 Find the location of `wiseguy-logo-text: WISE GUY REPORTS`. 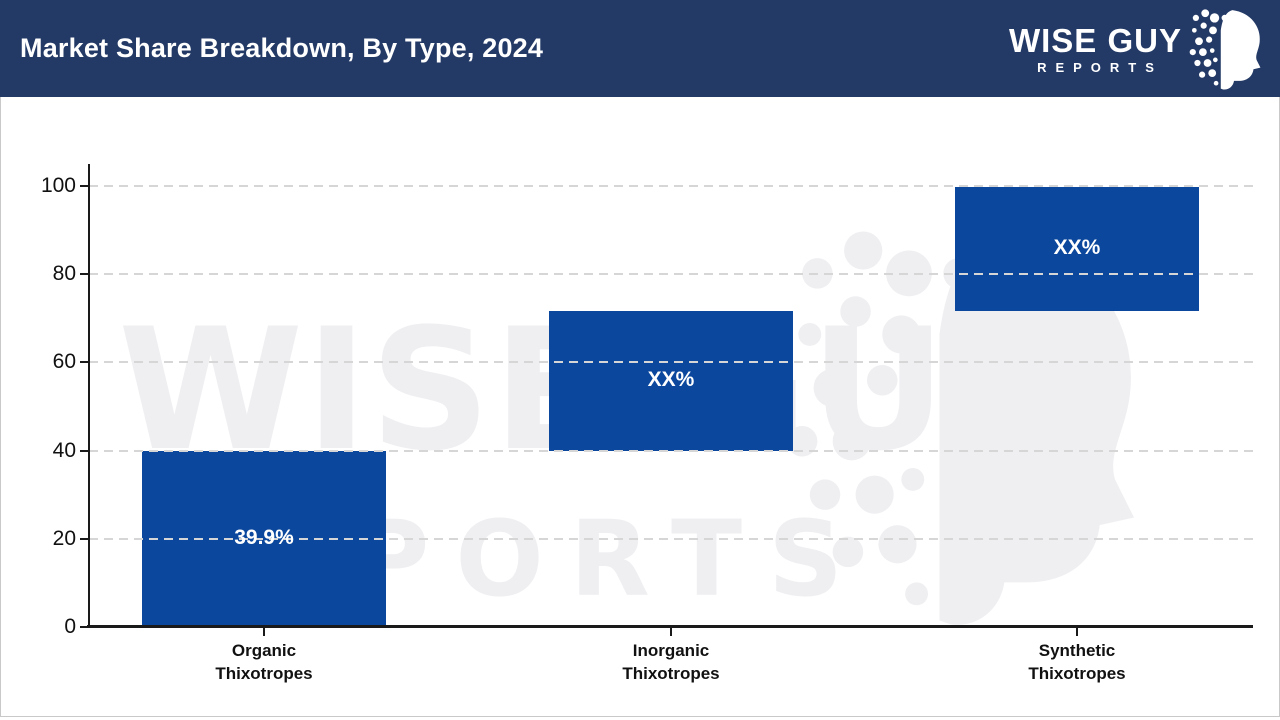

wiseguy-logo-text: WISE GUY REPORTS is located at coordinates (1095, 49).